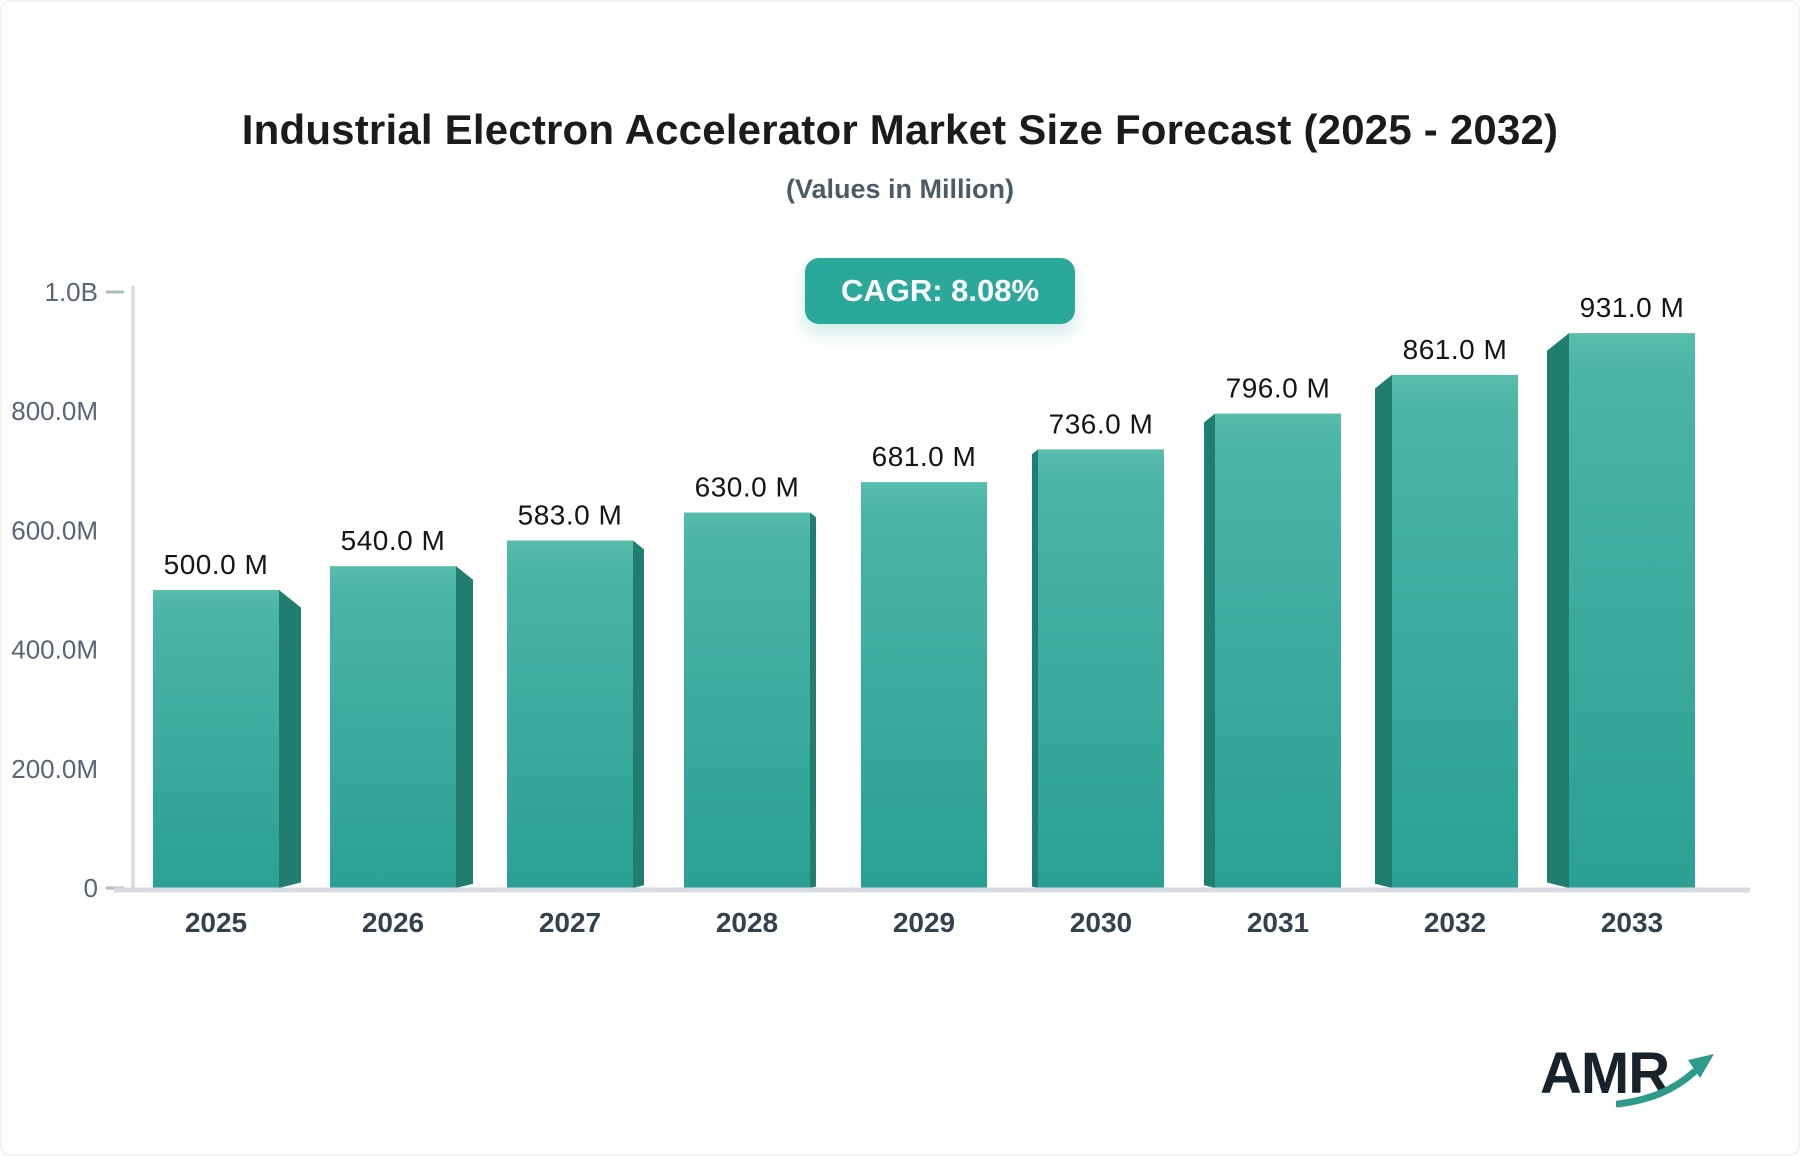 The width and height of the screenshot is (1800, 1156). What do you see at coordinates (1632, 307) in the screenshot?
I see `bar-value-label: 931.0 M` at bounding box center [1632, 307].